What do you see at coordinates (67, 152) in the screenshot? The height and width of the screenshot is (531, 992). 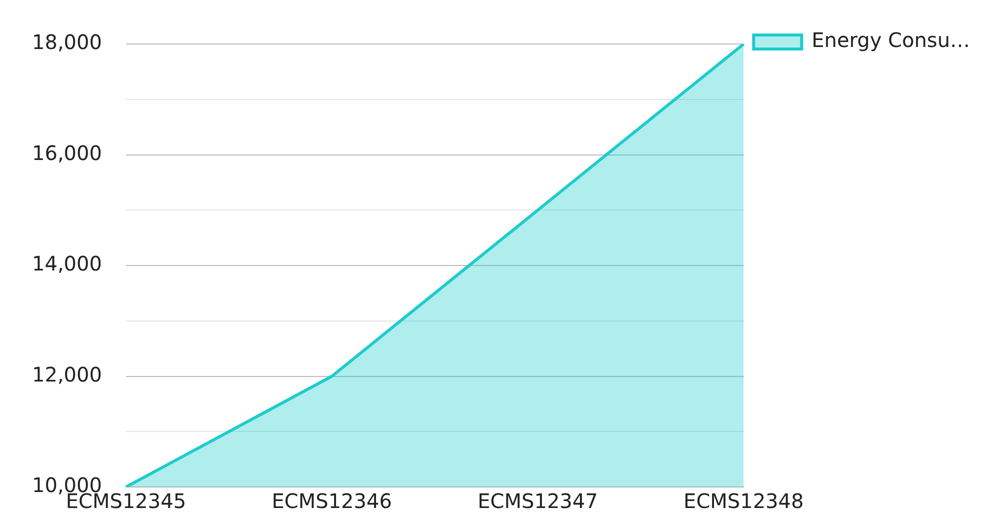 I see `y-tick-label: 16,000` at bounding box center [67, 152].